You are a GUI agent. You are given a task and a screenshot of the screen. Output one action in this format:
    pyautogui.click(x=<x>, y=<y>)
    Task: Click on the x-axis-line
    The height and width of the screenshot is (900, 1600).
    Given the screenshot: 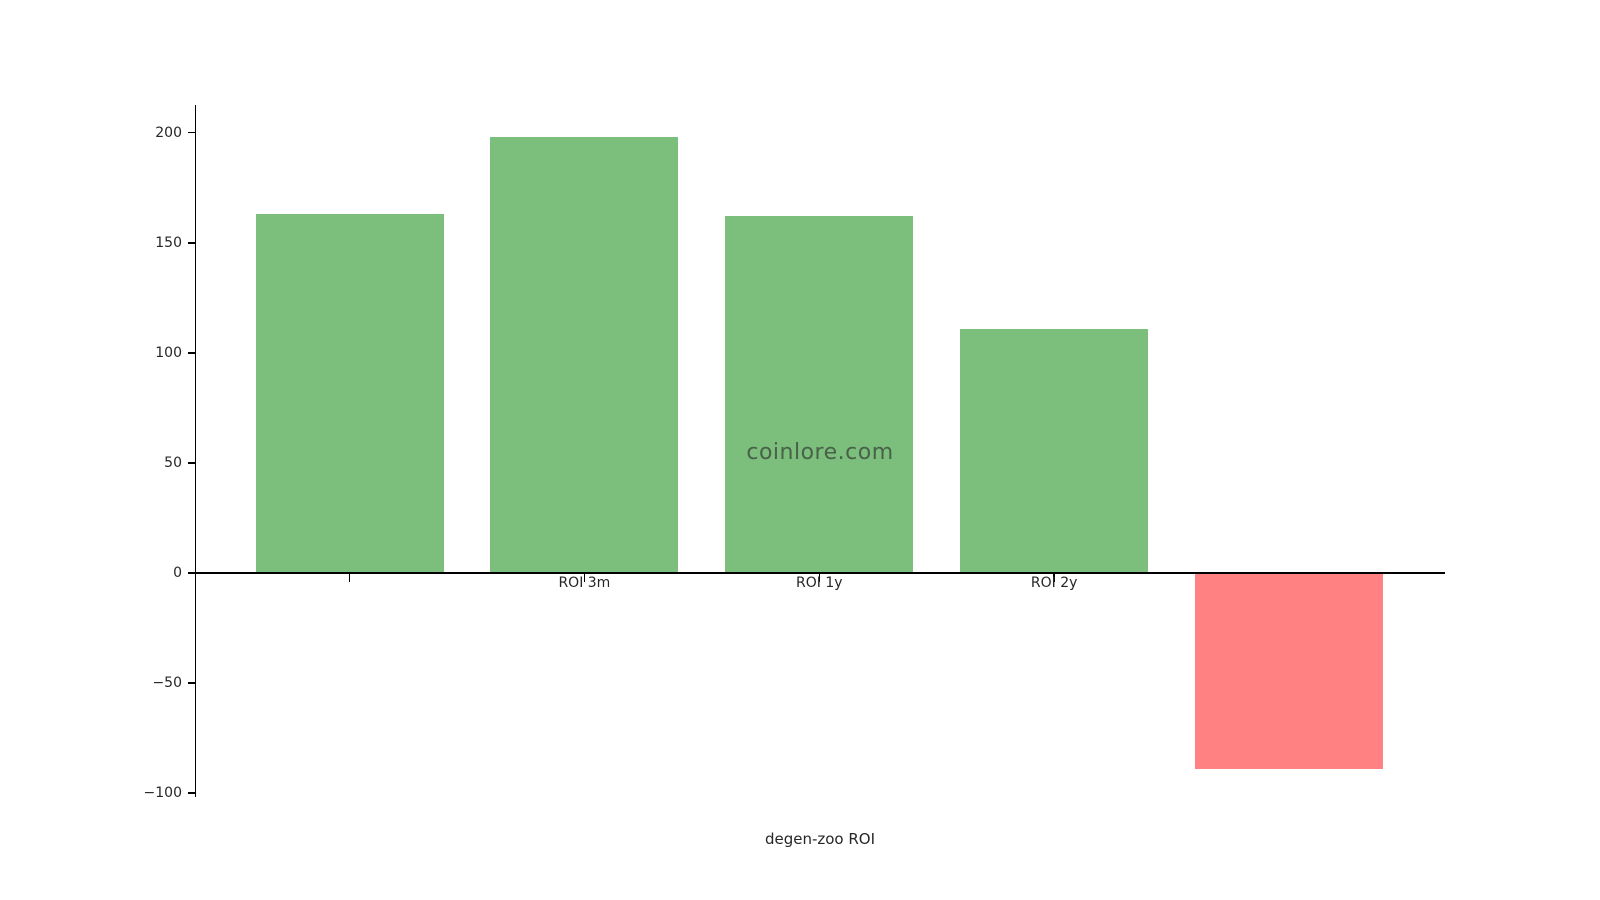 What is the action you would take?
    pyautogui.click(x=820, y=573)
    